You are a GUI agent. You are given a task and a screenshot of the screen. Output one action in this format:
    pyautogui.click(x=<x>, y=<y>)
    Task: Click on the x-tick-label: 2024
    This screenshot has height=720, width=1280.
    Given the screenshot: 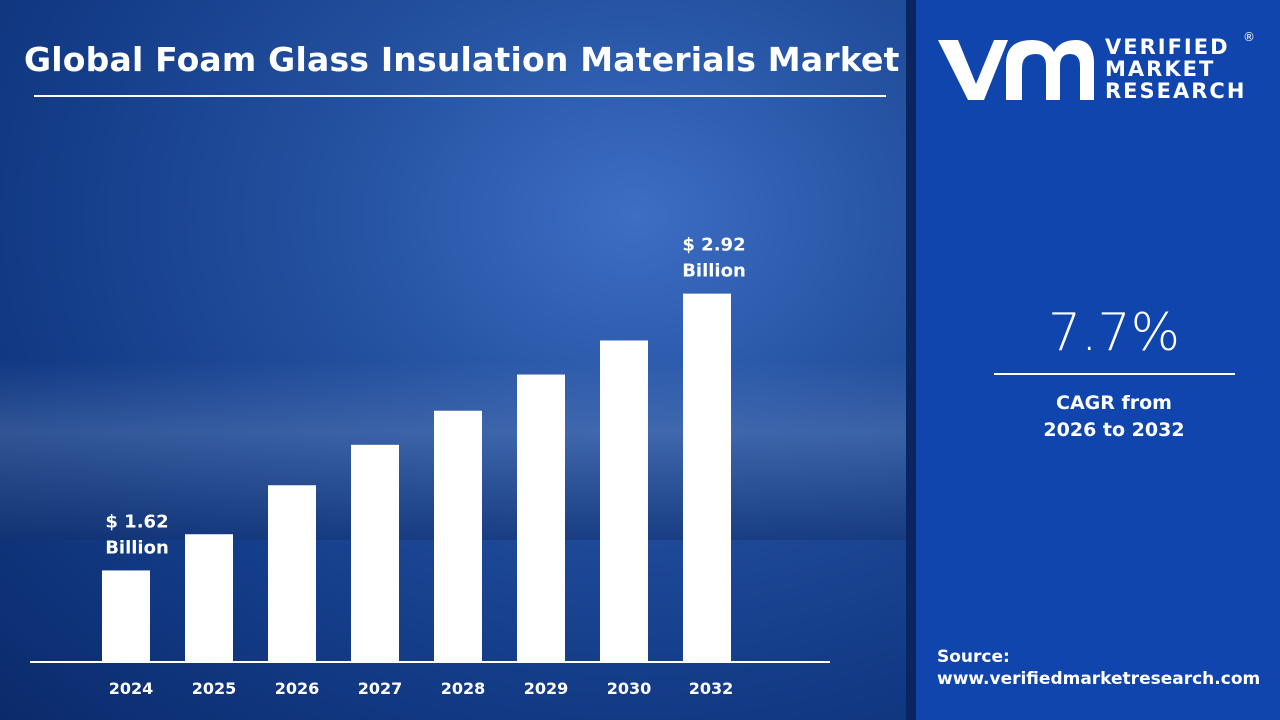 What is the action you would take?
    pyautogui.click(x=131, y=688)
    